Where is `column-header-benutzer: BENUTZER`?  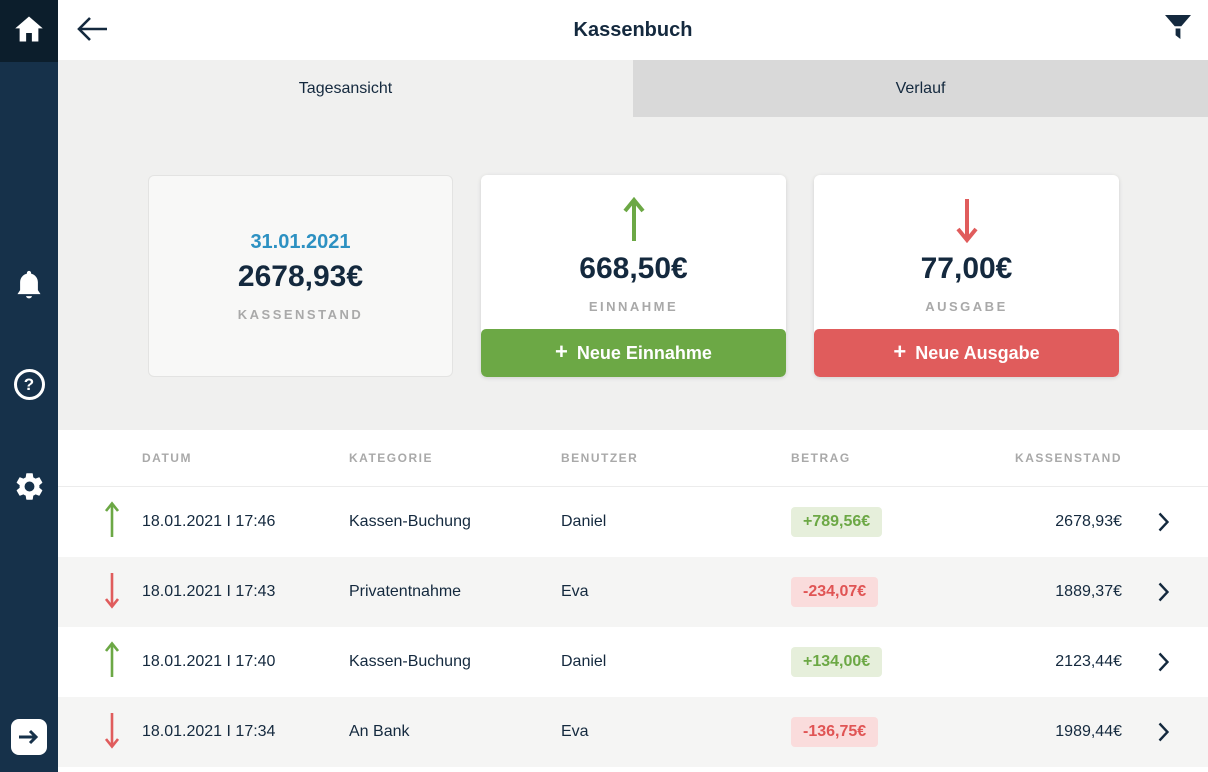 column-header-benutzer: BENUTZER is located at coordinates (600, 458).